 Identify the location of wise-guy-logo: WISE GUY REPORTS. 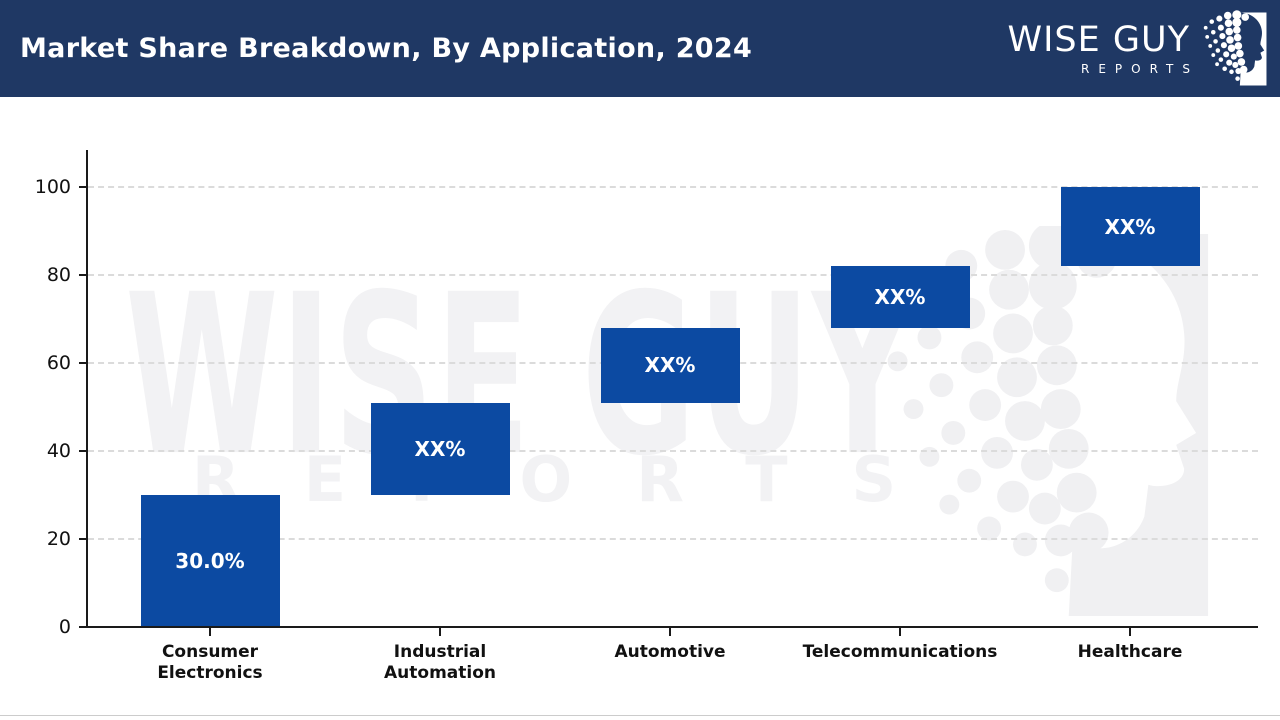
(1137, 49).